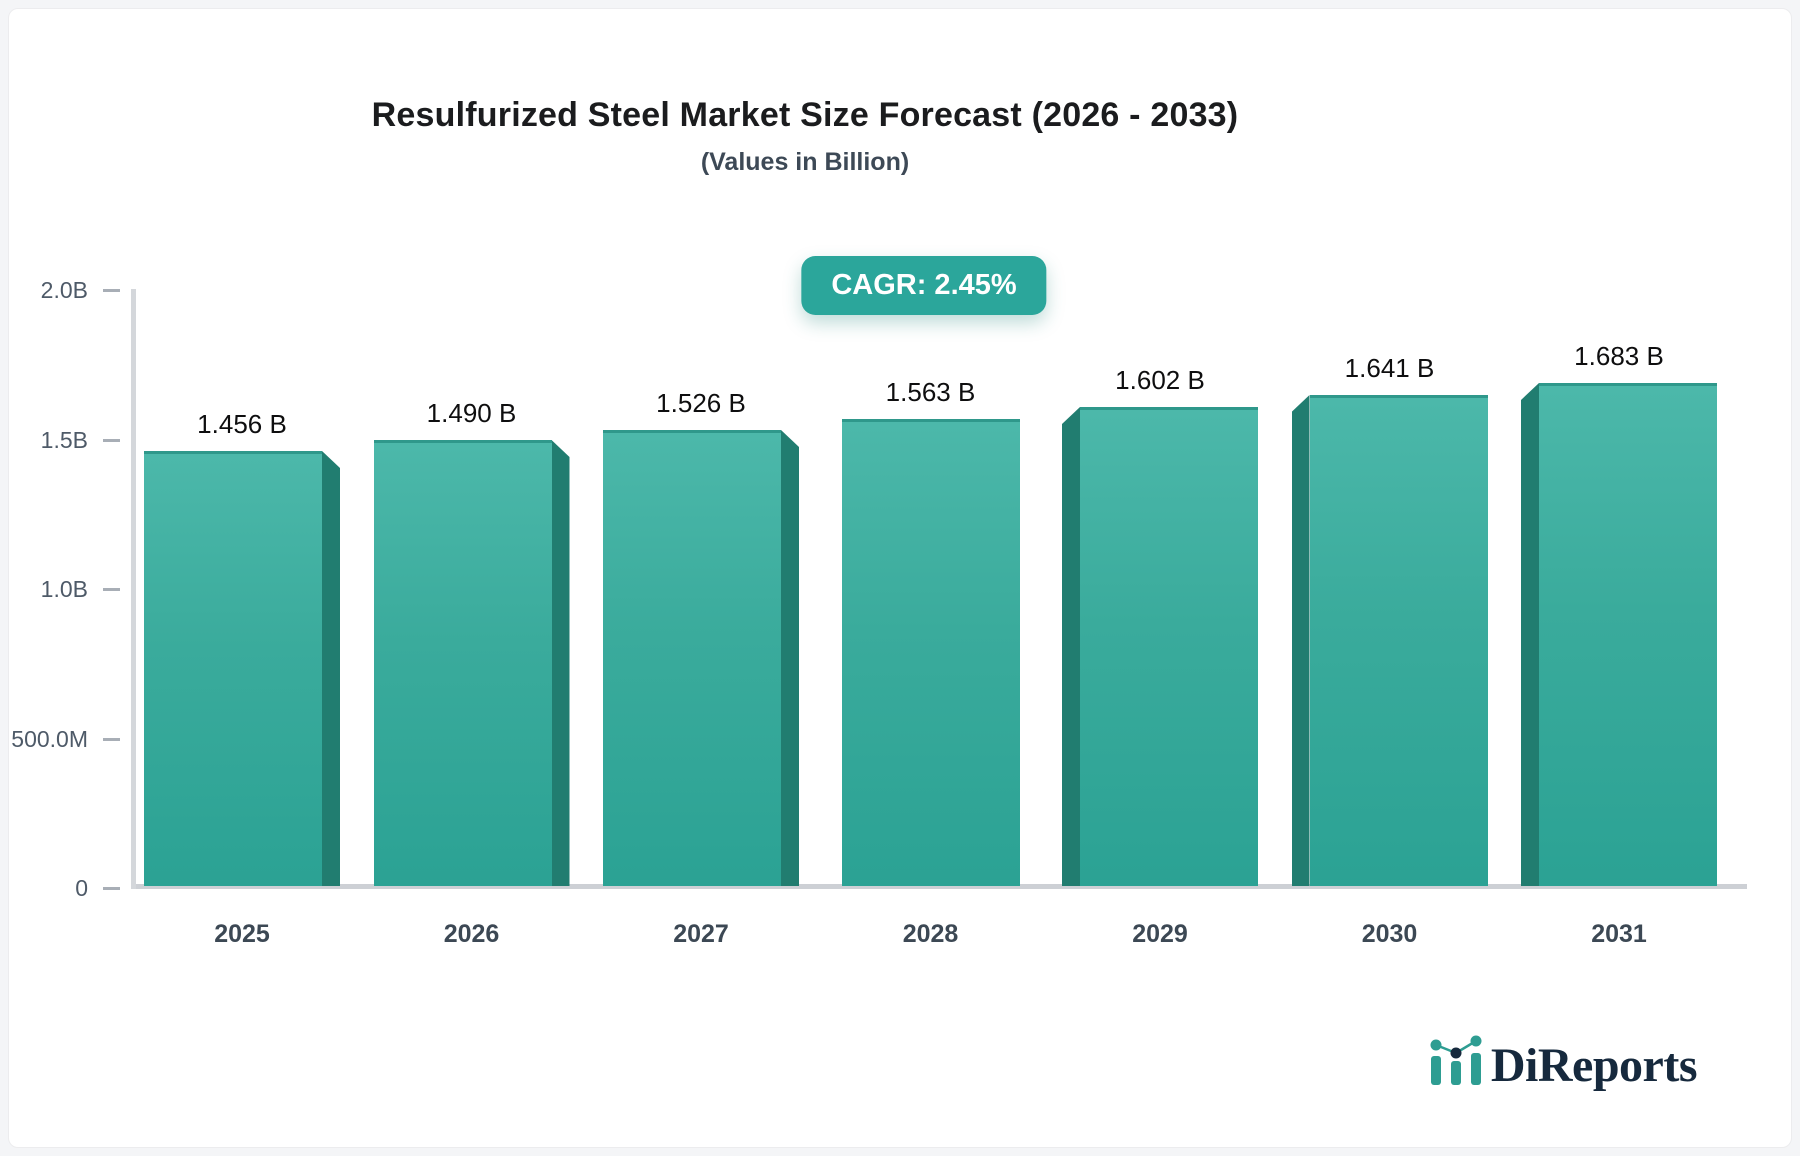  What do you see at coordinates (471, 934) in the screenshot?
I see `x-tick-label-2026: 2026` at bounding box center [471, 934].